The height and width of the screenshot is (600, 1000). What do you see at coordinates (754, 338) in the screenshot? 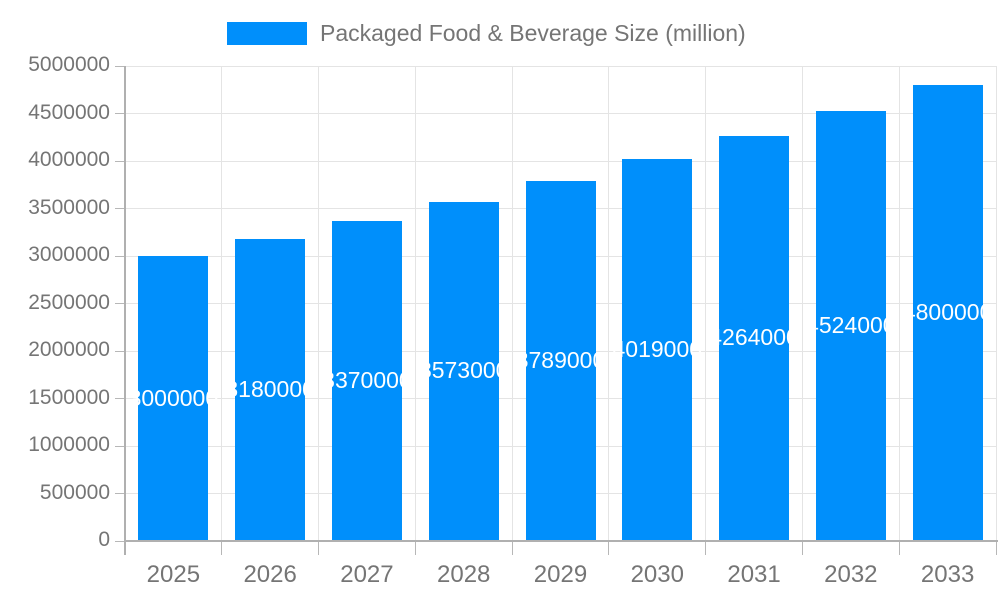
I see `bar-2031` at bounding box center [754, 338].